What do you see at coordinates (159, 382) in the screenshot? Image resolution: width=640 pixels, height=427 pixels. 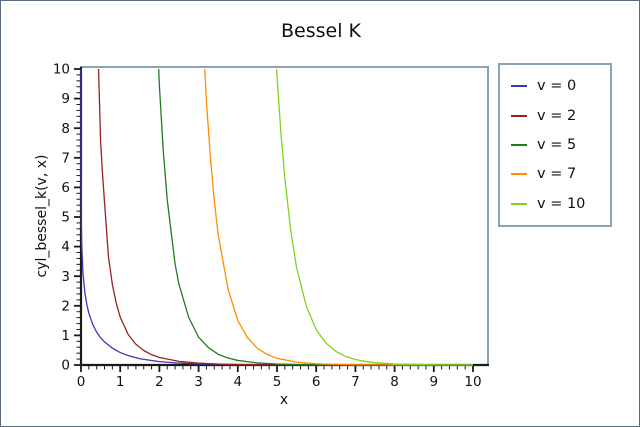 I see `x-tick-label: 2` at bounding box center [159, 382].